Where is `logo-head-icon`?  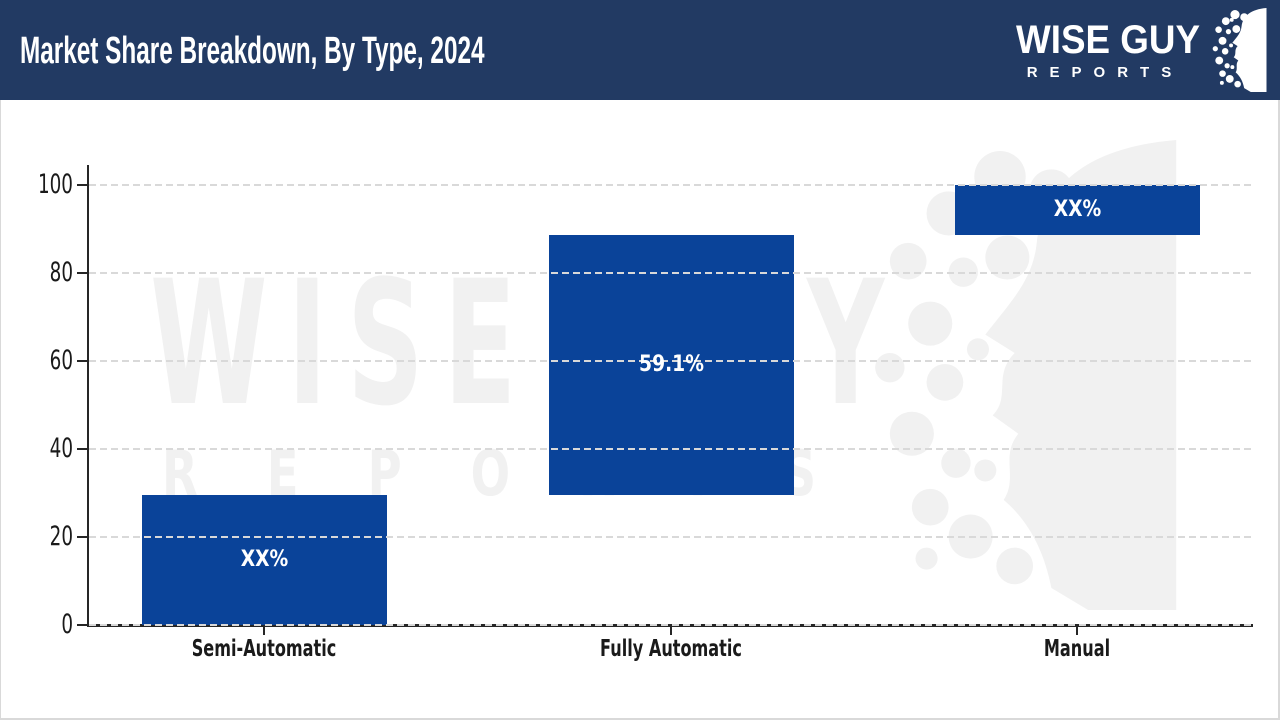
logo-head-icon is located at coordinates (1239, 50).